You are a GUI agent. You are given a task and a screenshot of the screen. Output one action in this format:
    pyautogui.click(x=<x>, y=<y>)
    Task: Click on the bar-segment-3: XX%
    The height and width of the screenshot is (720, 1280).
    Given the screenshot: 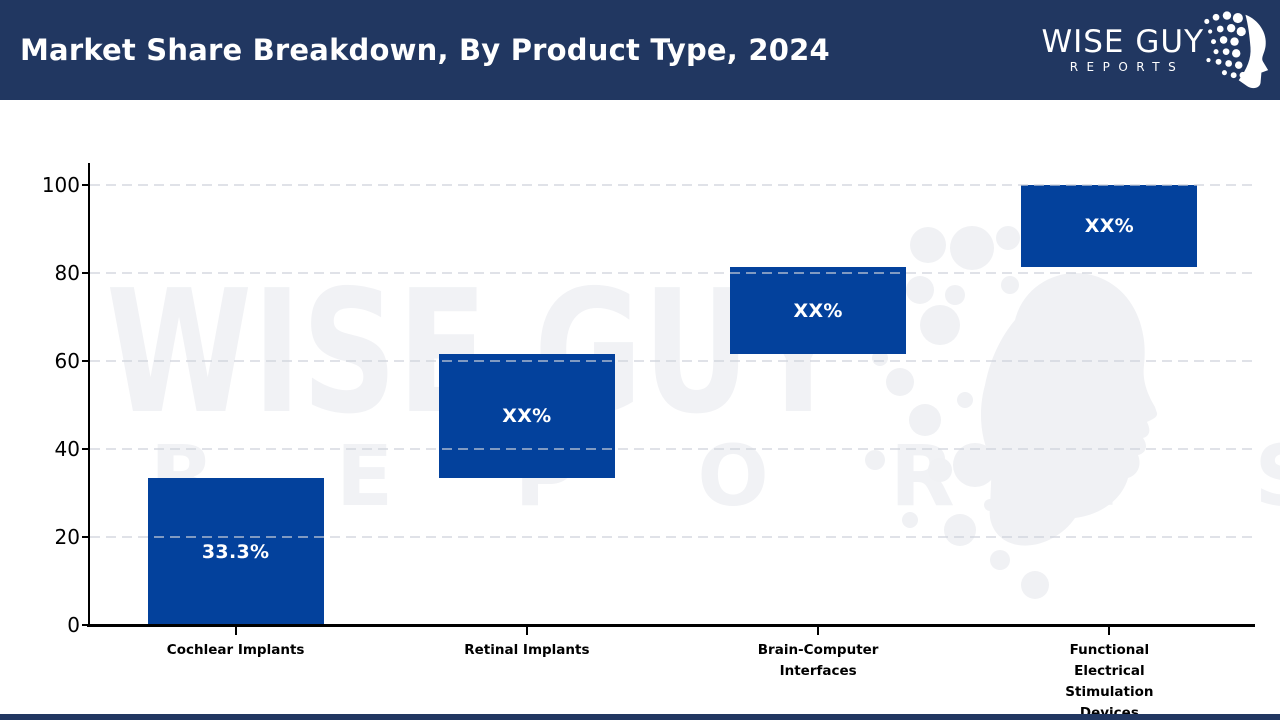 What is the action you would take?
    pyautogui.click(x=818, y=311)
    